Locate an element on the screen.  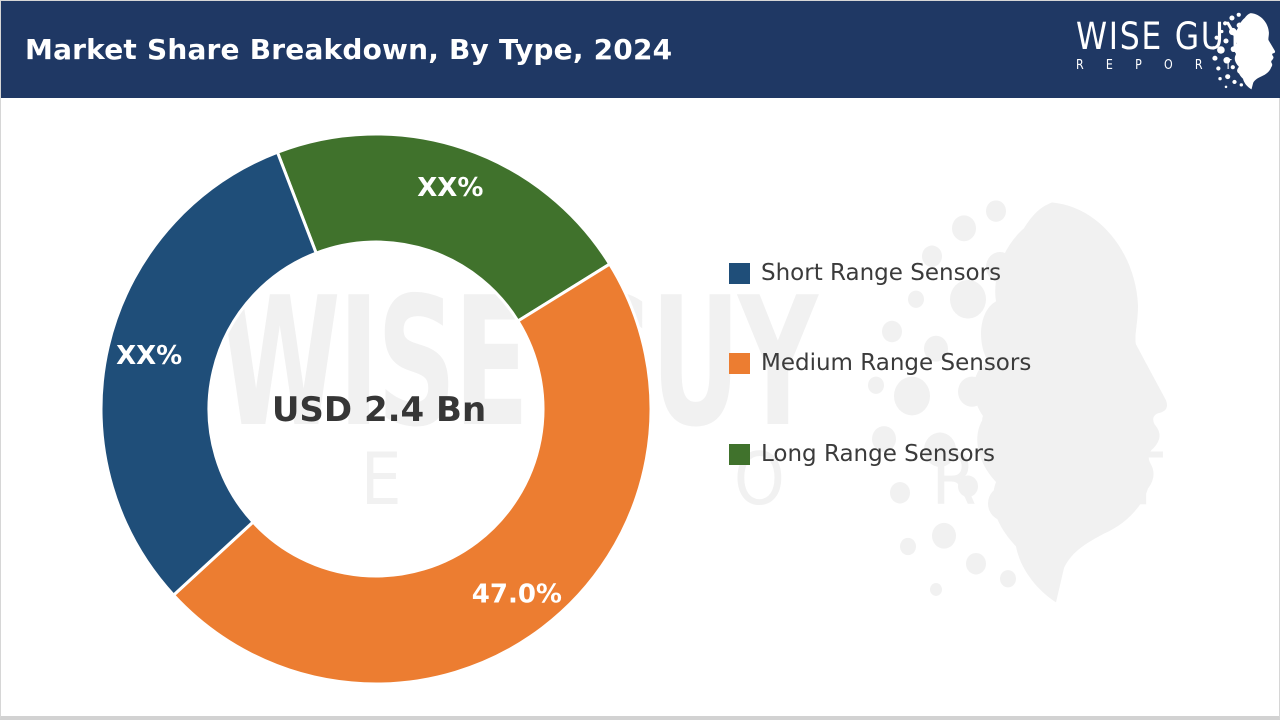
chart-center-value: USD 2.4 Bn is located at coordinates (379, 410).